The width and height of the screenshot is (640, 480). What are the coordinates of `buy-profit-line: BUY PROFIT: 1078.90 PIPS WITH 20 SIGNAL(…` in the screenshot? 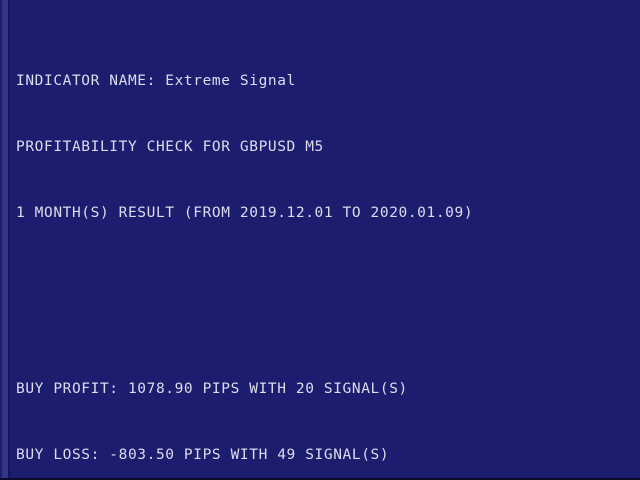 It's located at (212, 389).